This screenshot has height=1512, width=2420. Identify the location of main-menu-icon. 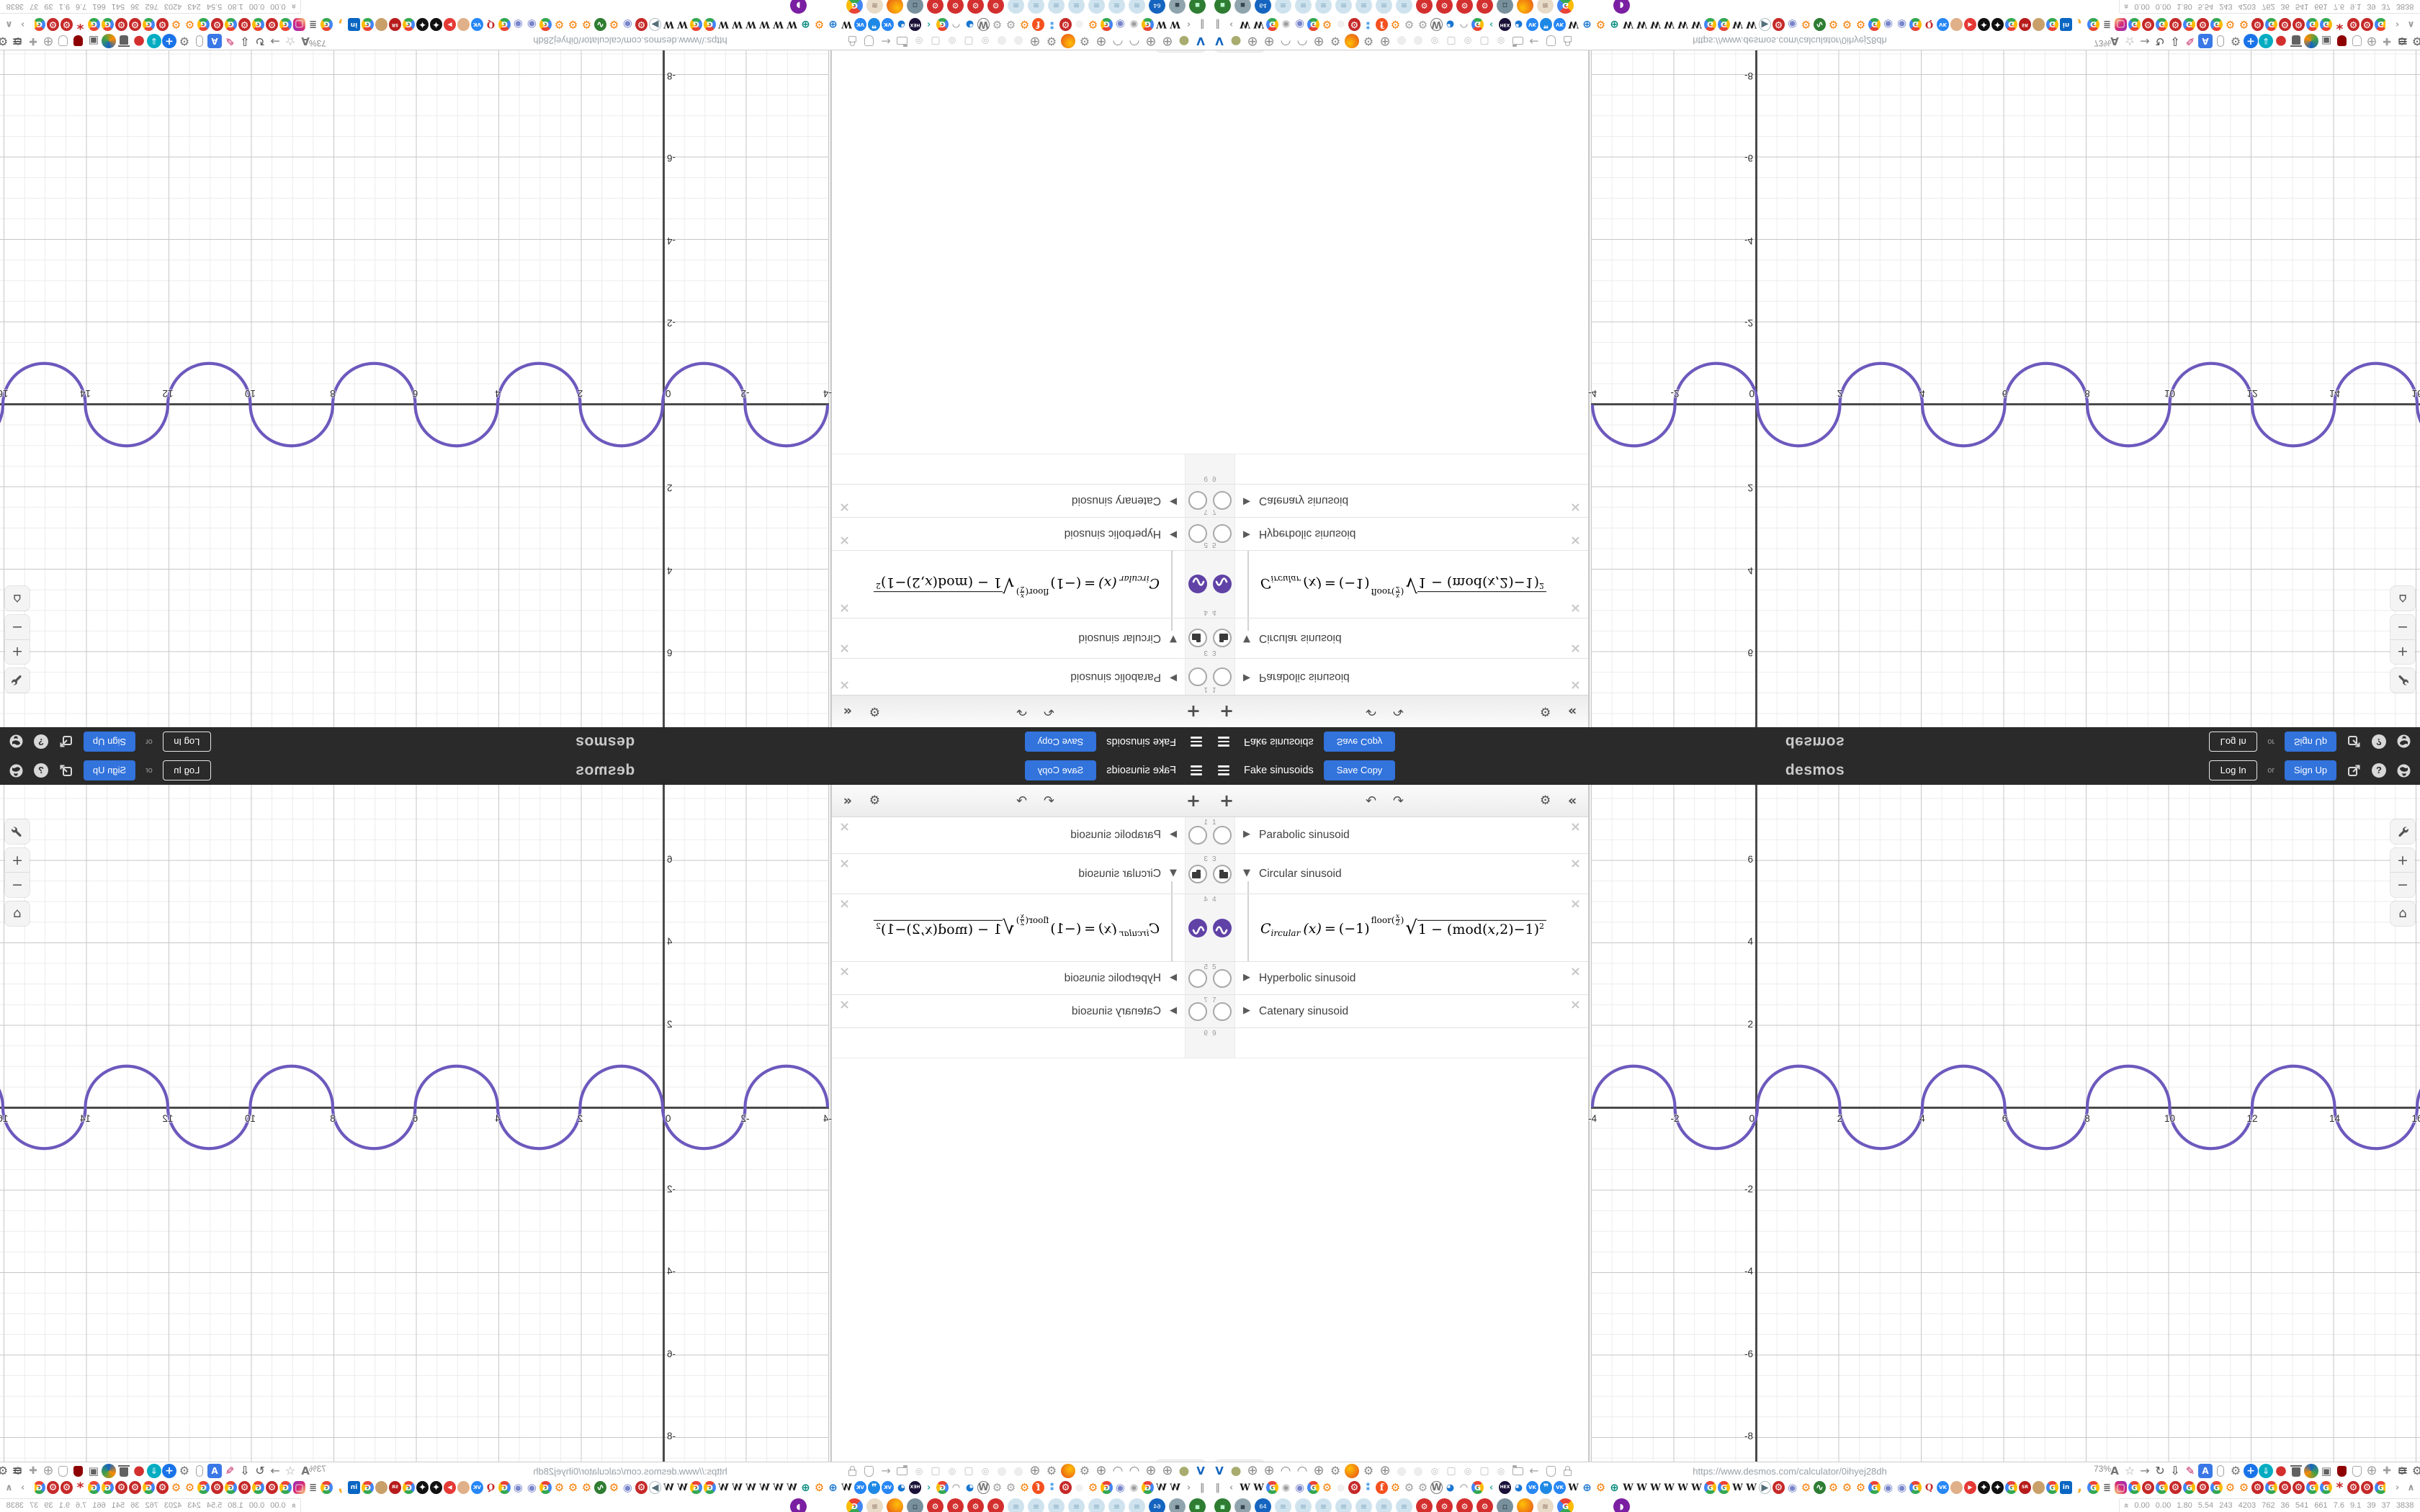
(1223, 770).